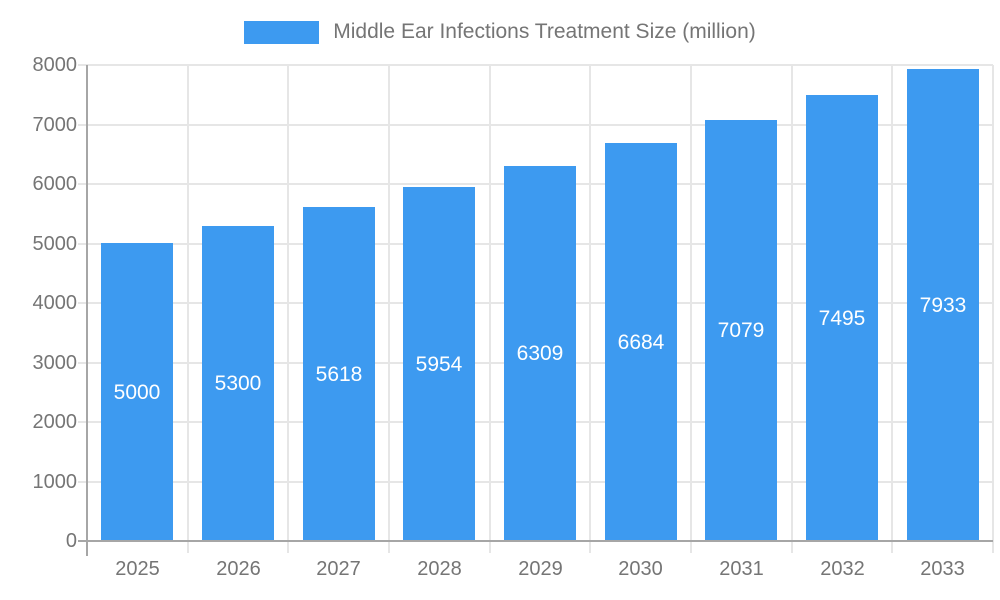 Image resolution: width=1000 pixels, height=600 pixels. I want to click on bar-value-label: 7079, so click(741, 330).